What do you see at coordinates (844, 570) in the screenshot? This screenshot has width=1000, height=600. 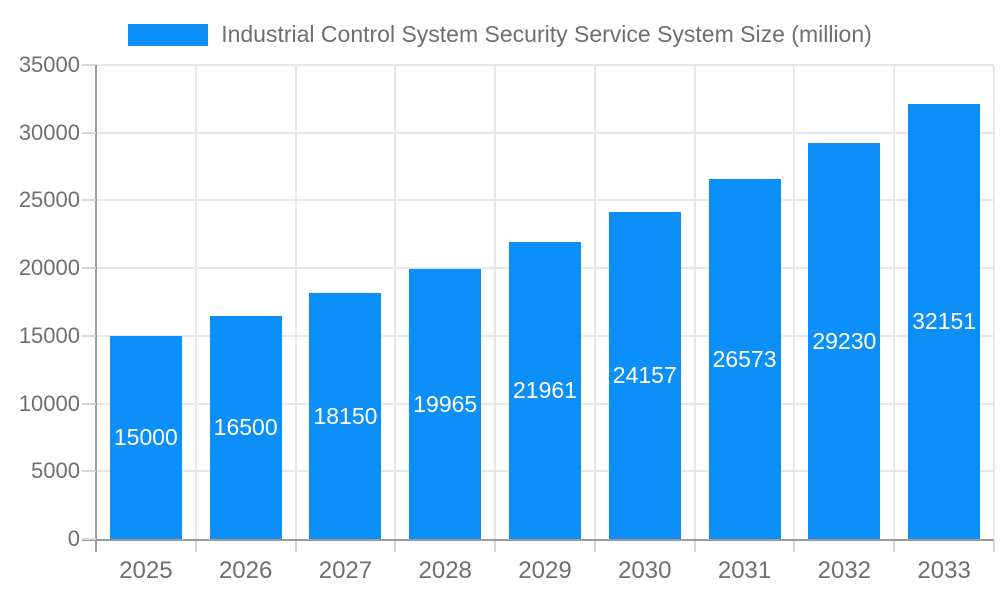 I see `x-tick-label: 2032` at bounding box center [844, 570].